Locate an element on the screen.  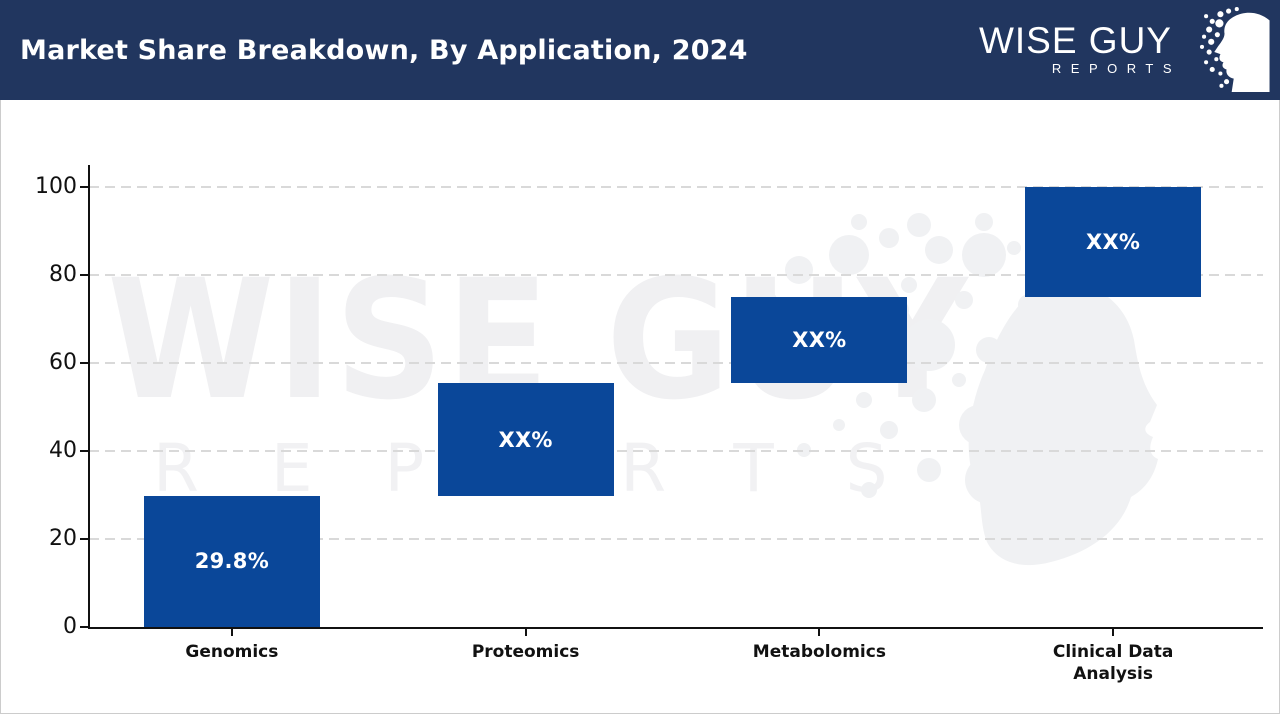
bar-genomics: 29.8% is located at coordinates (231, 561).